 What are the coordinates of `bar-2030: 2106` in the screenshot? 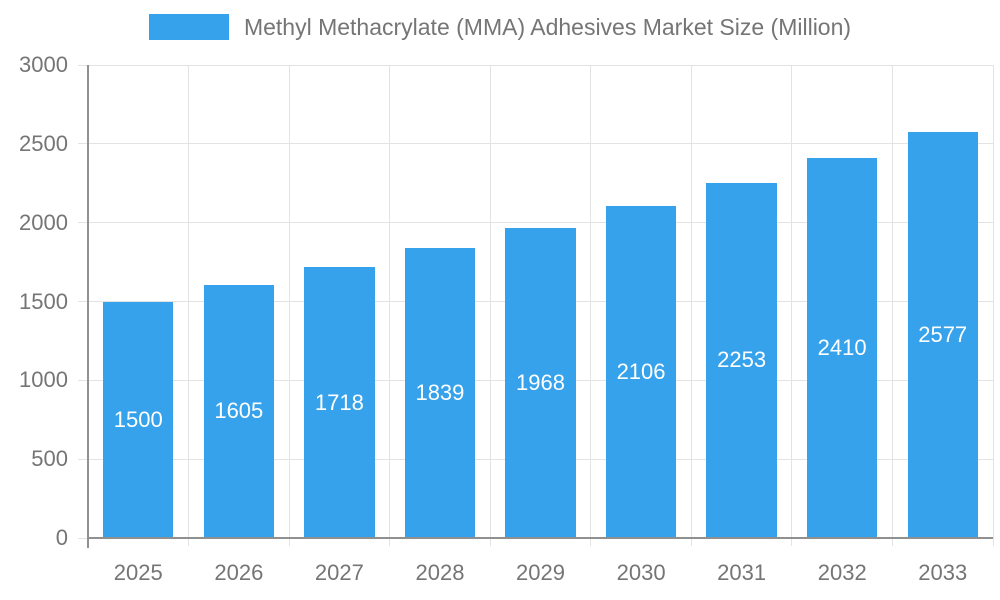 It's located at (641, 371).